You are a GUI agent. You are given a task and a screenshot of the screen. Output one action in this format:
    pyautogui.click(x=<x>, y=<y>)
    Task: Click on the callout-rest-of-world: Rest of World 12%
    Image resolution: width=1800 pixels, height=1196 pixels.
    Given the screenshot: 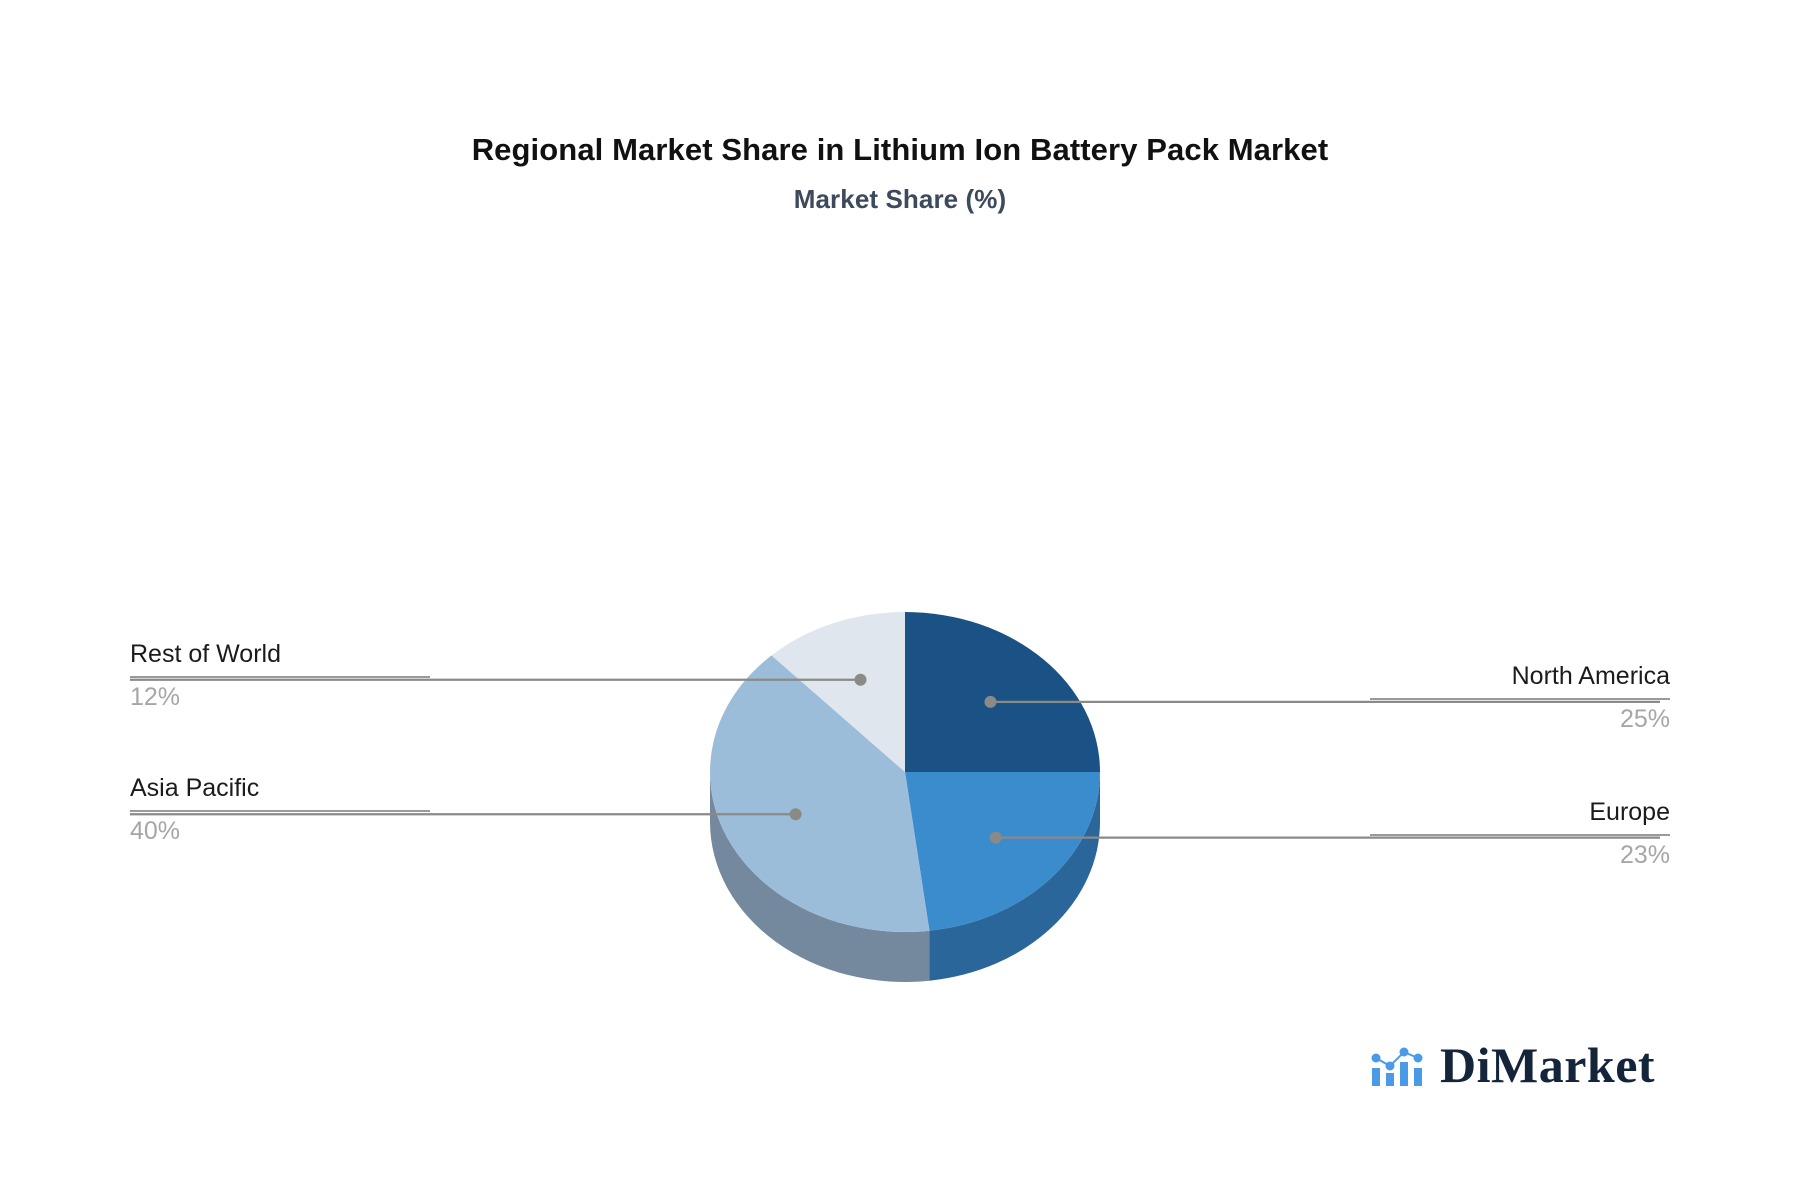 What is the action you would take?
    pyautogui.click(x=280, y=675)
    